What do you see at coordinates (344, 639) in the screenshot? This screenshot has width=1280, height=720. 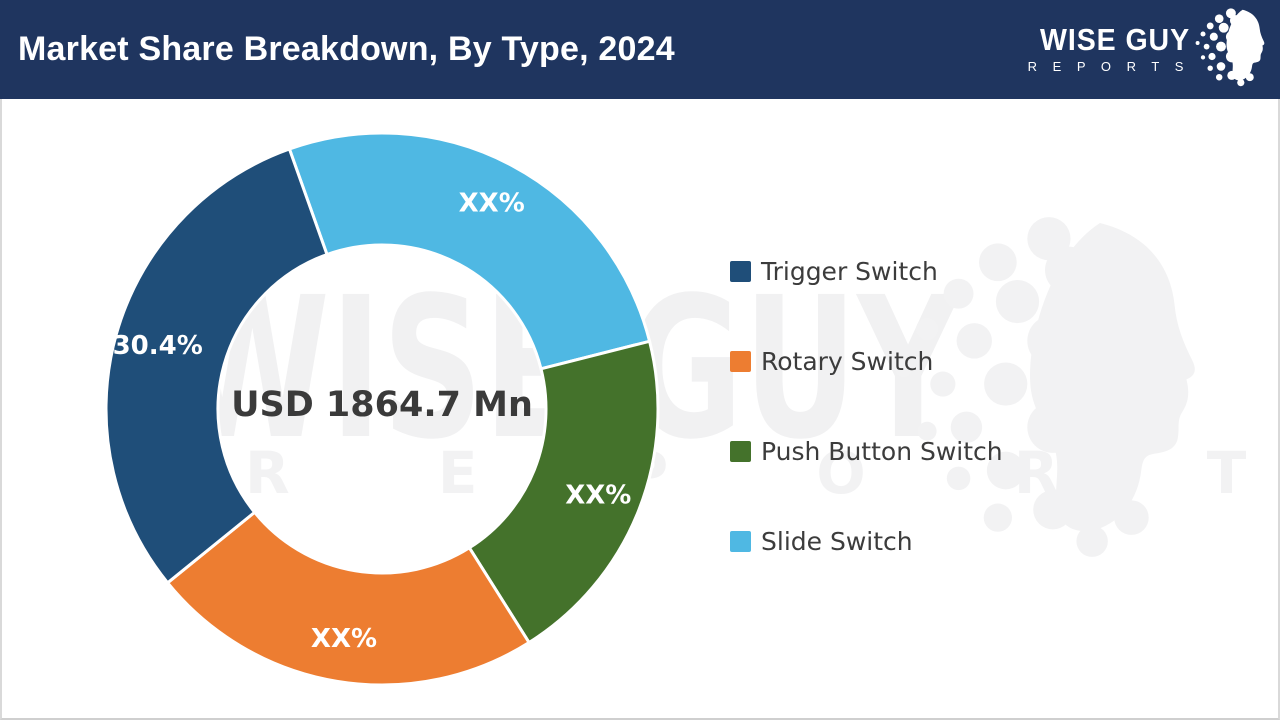 I see `slice-label-rotary-switch: XX%` at bounding box center [344, 639].